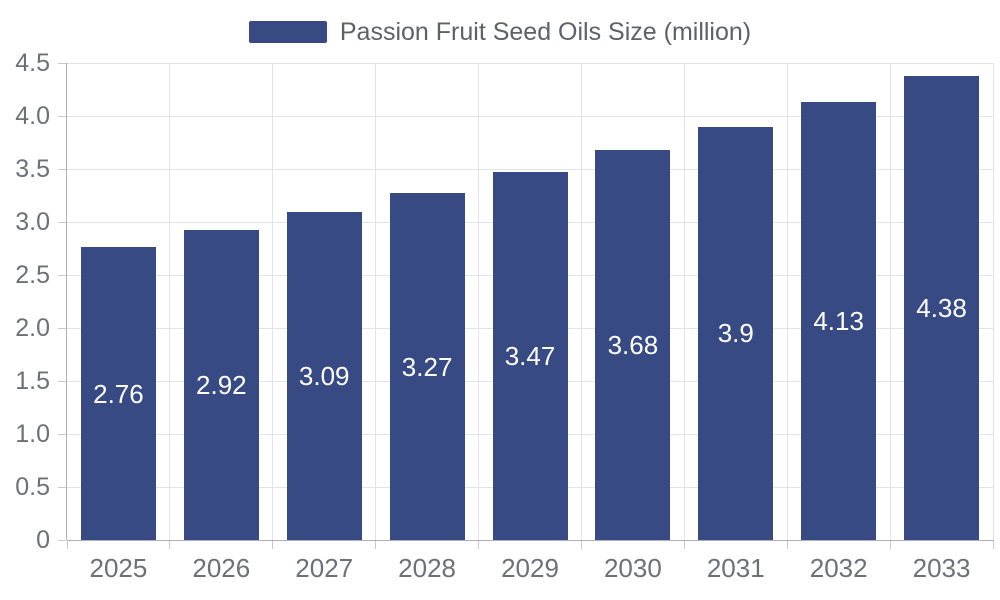  I want to click on legend: Passion Fruit Seed Oils Size (million), so click(500, 32).